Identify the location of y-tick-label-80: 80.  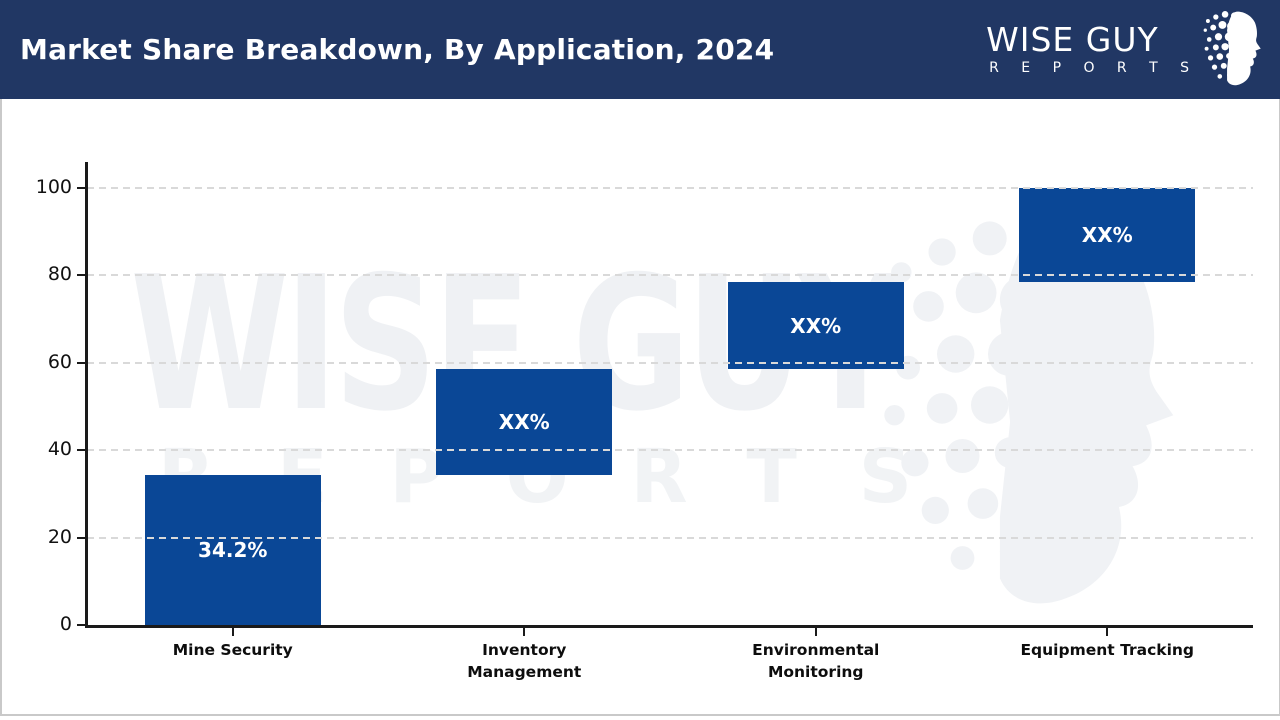
(59, 274).